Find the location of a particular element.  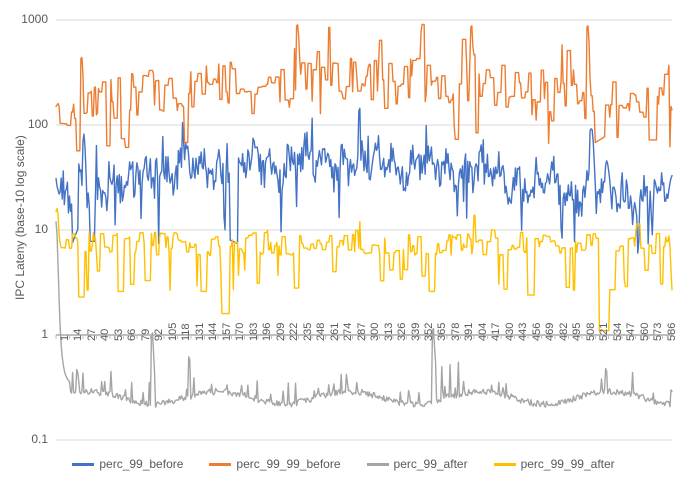

x-tick-label: 157 is located at coordinates (226, 331).